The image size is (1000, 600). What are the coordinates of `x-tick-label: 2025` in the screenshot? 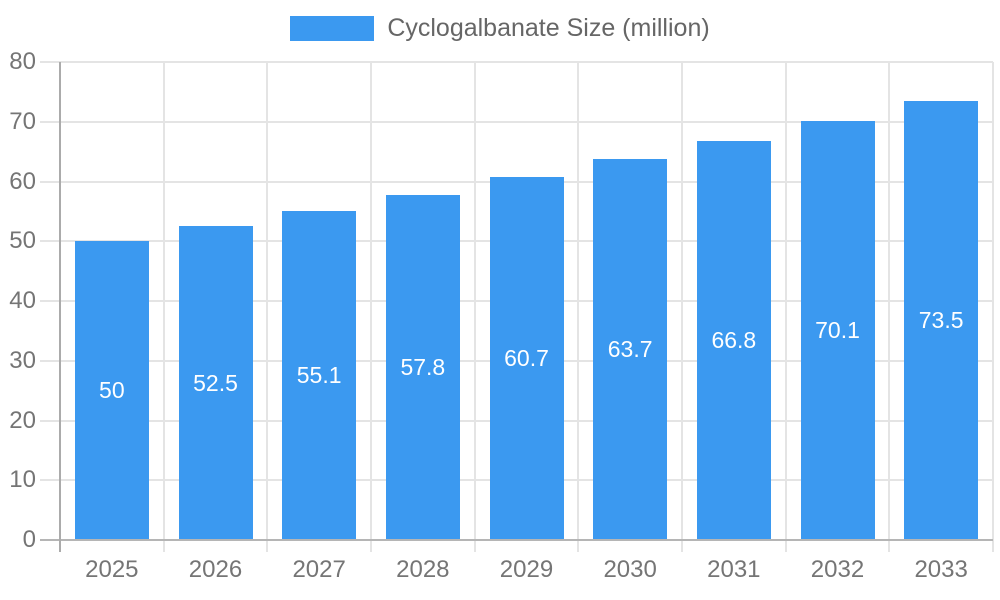 It's located at (112, 569).